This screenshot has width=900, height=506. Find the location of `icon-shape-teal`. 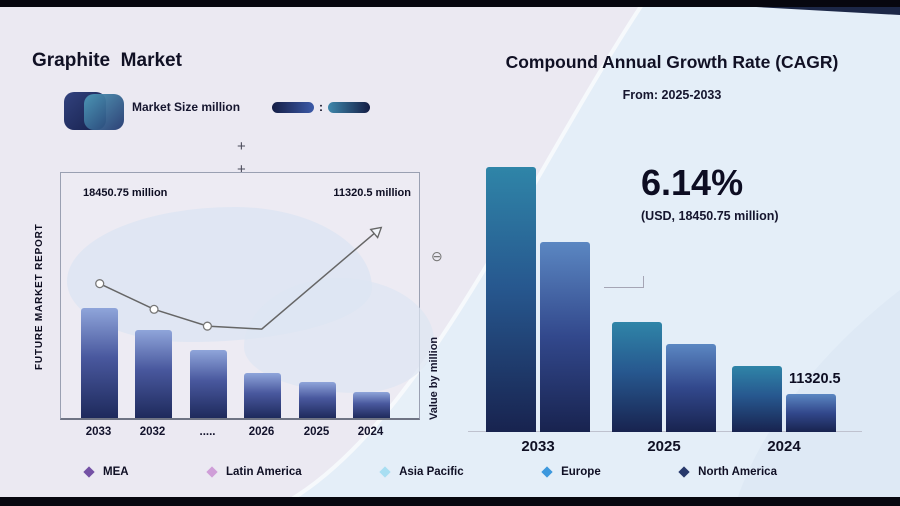

icon-shape-teal is located at coordinates (104, 112).